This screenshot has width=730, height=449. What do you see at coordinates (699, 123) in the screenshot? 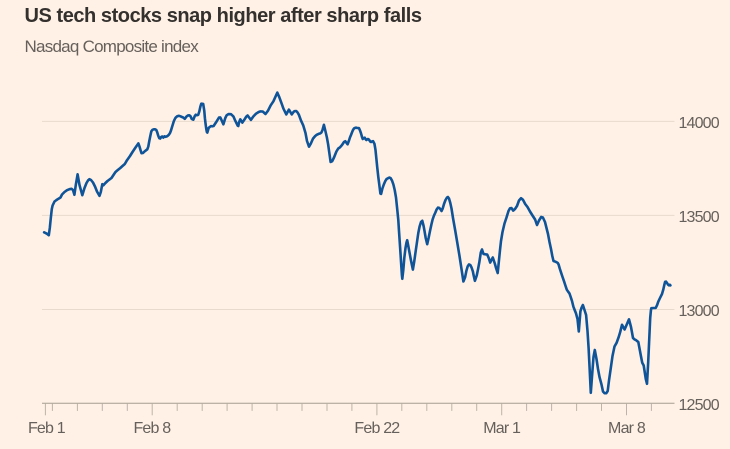
I see `svg-text: 14000` at bounding box center [699, 123].